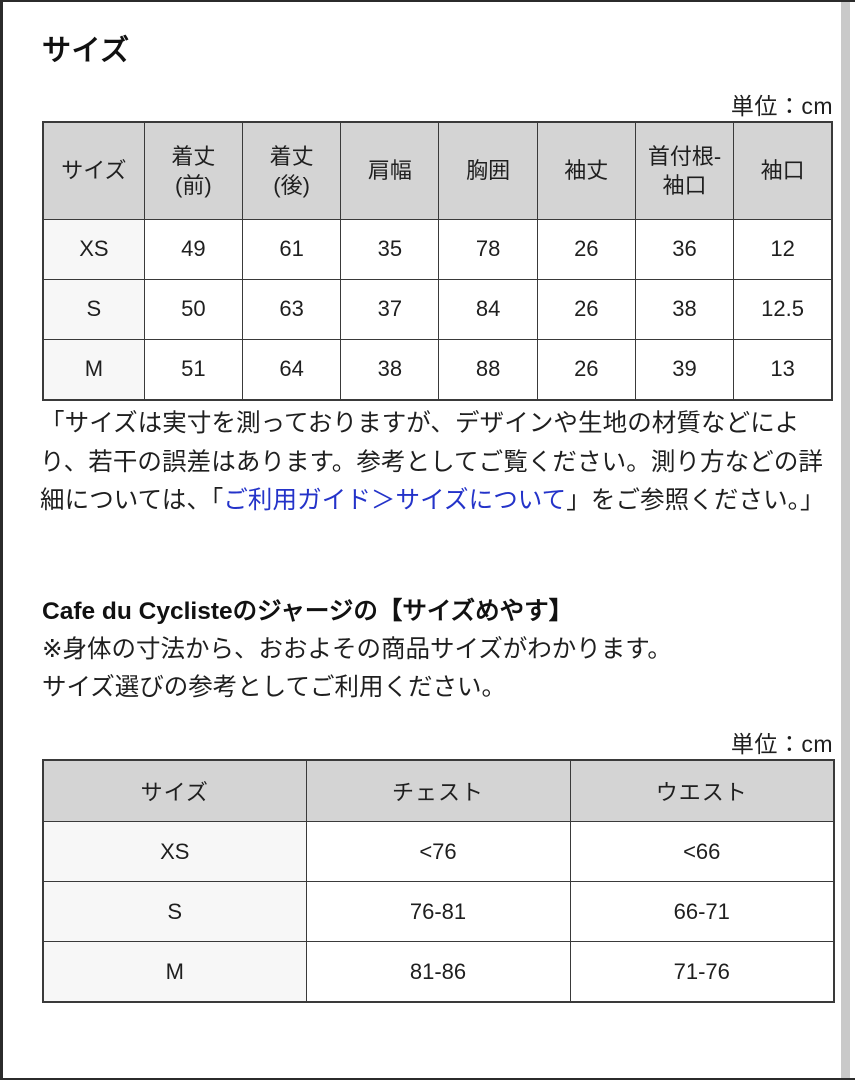 The height and width of the screenshot is (1080, 855). I want to click on header-line: (後), so click(291, 185).